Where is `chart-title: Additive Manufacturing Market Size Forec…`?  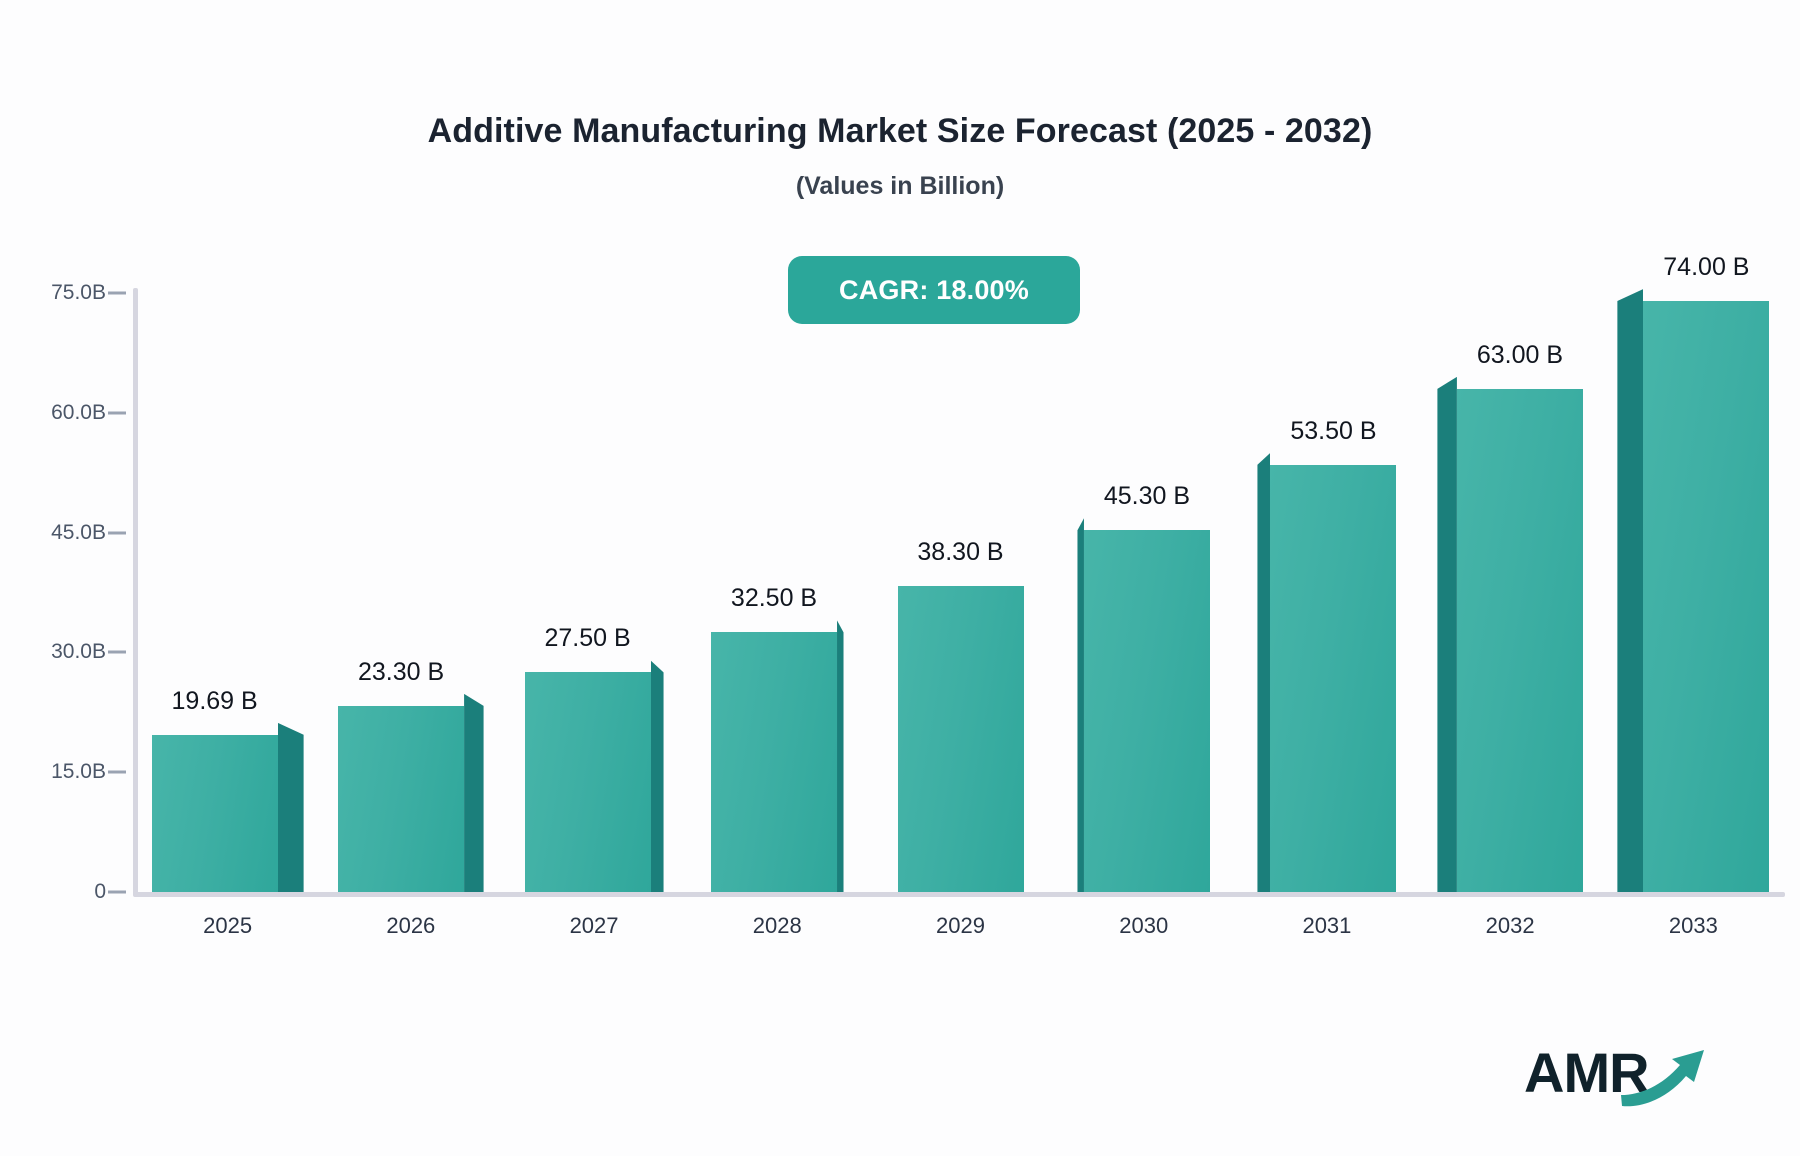 chart-title: Additive Manufacturing Market Size Forec… is located at coordinates (900, 131).